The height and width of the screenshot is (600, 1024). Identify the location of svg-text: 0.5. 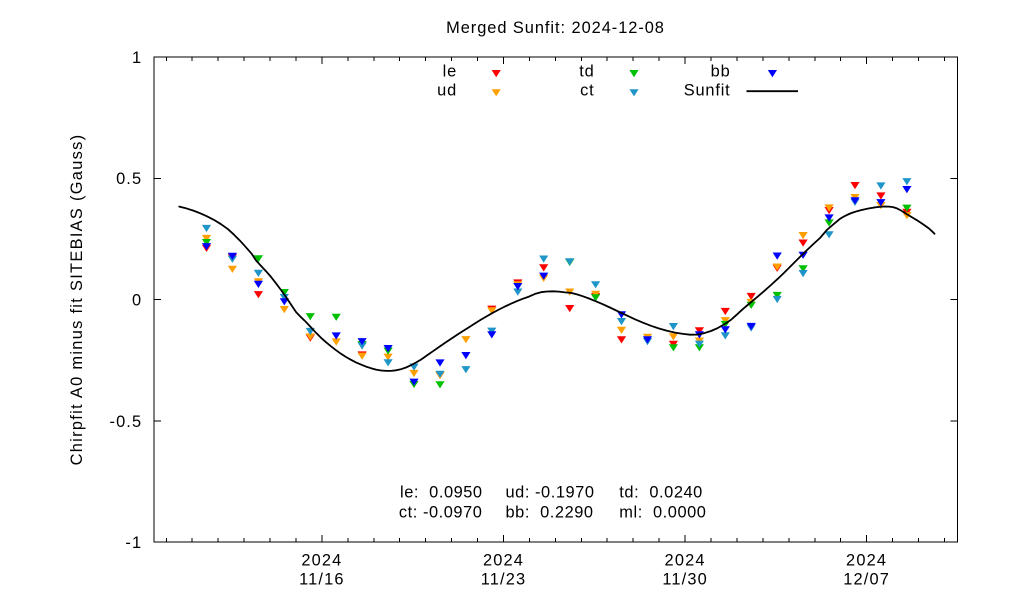
(129, 179).